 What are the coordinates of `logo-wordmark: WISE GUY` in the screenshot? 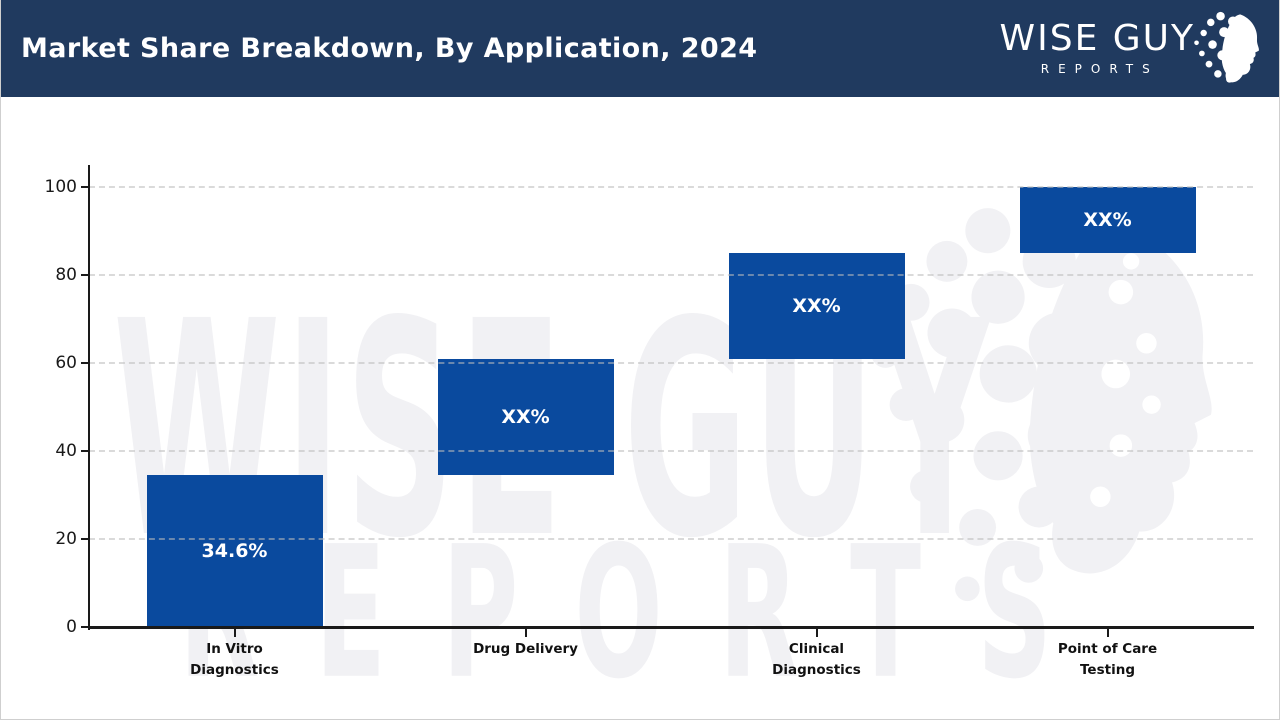 It's located at (1097, 38).